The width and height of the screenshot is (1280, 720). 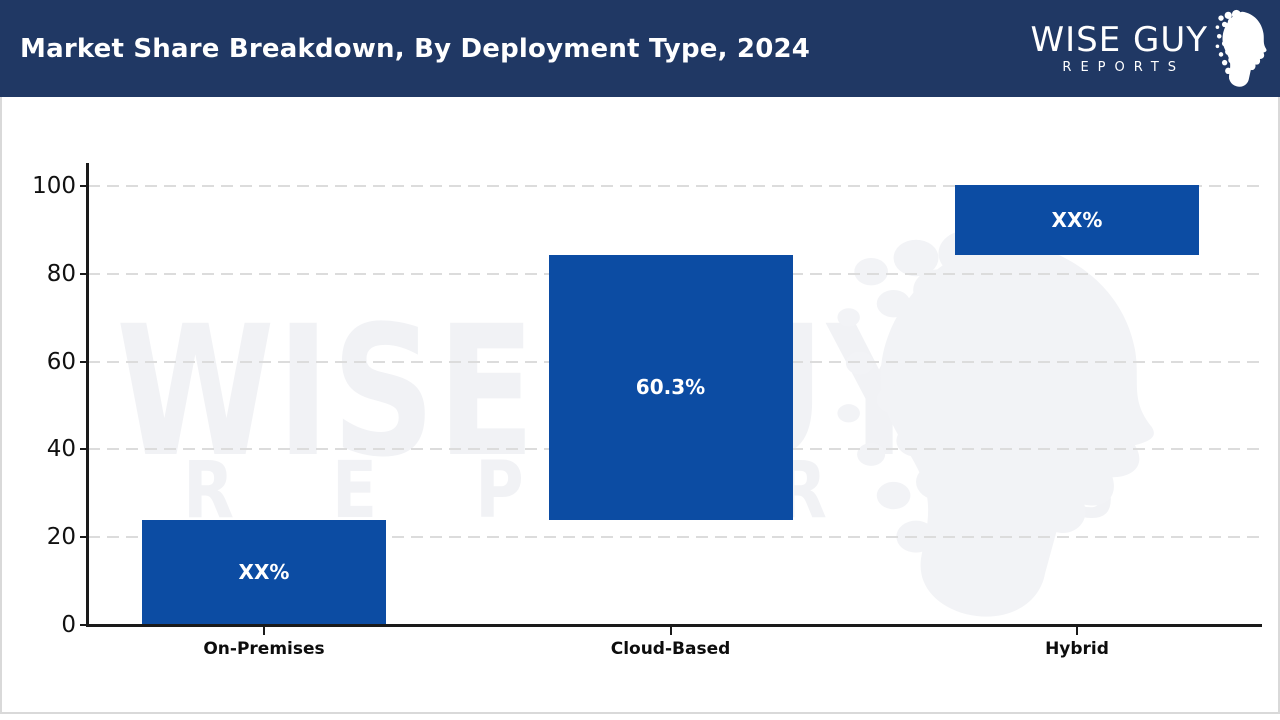 What do you see at coordinates (61, 273) in the screenshot?
I see `y-axis-label-80: 80` at bounding box center [61, 273].